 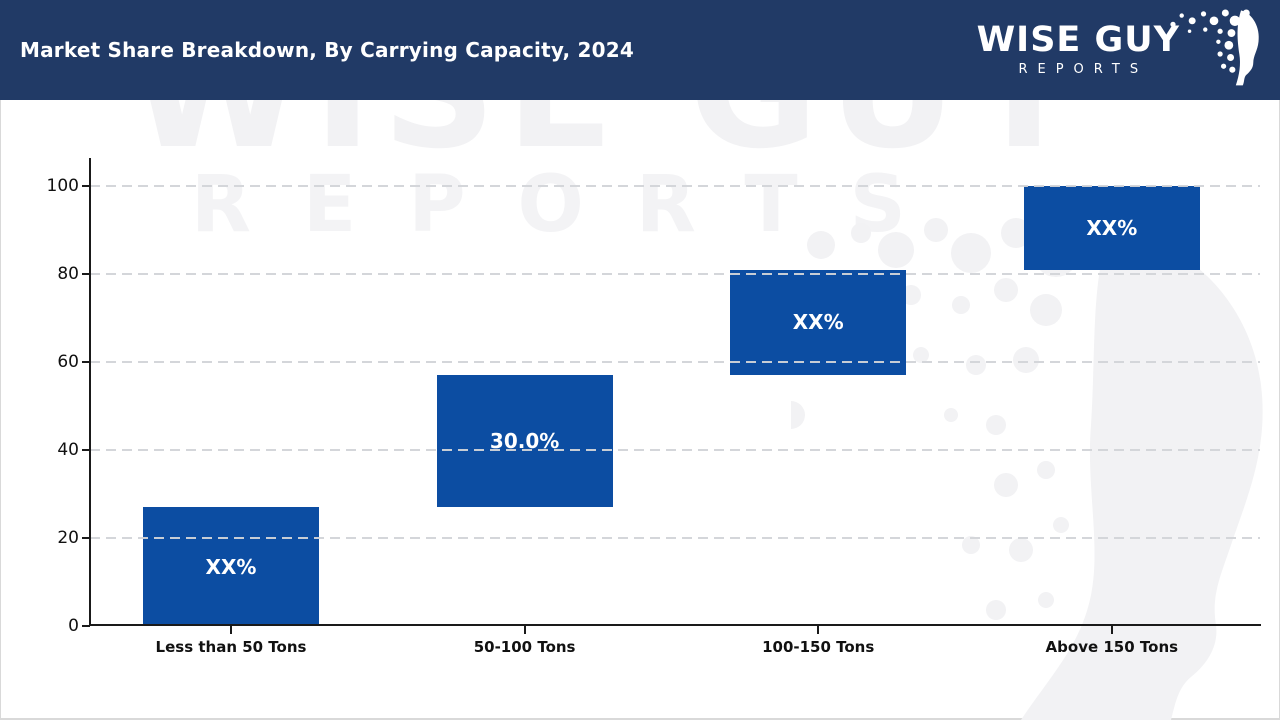 I want to click on logo-subtitle: REPORTS, so click(x=1083, y=69).